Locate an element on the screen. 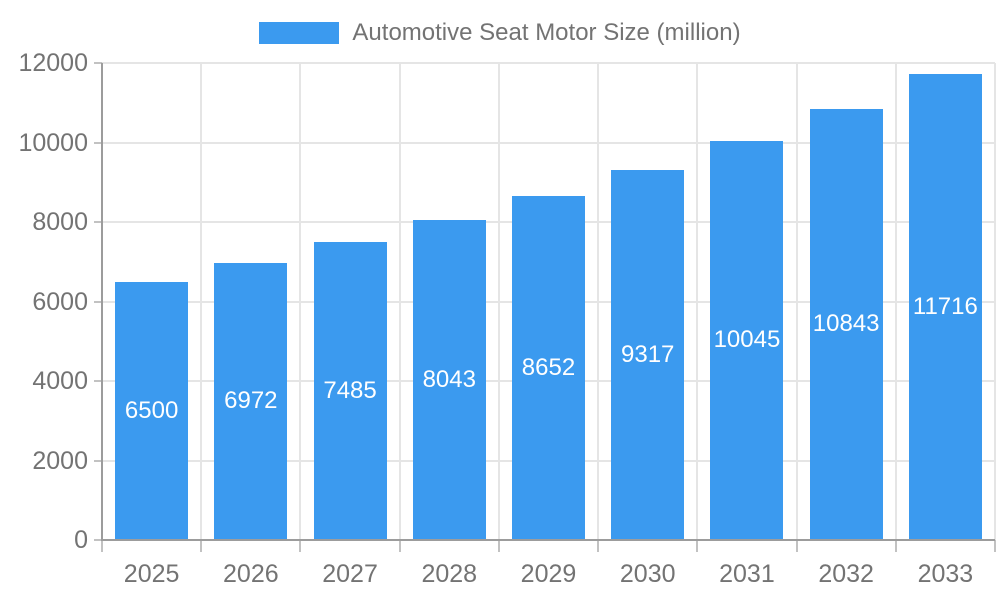 The image size is (1000, 600). y-axis-tick-label: 0 is located at coordinates (81, 540).